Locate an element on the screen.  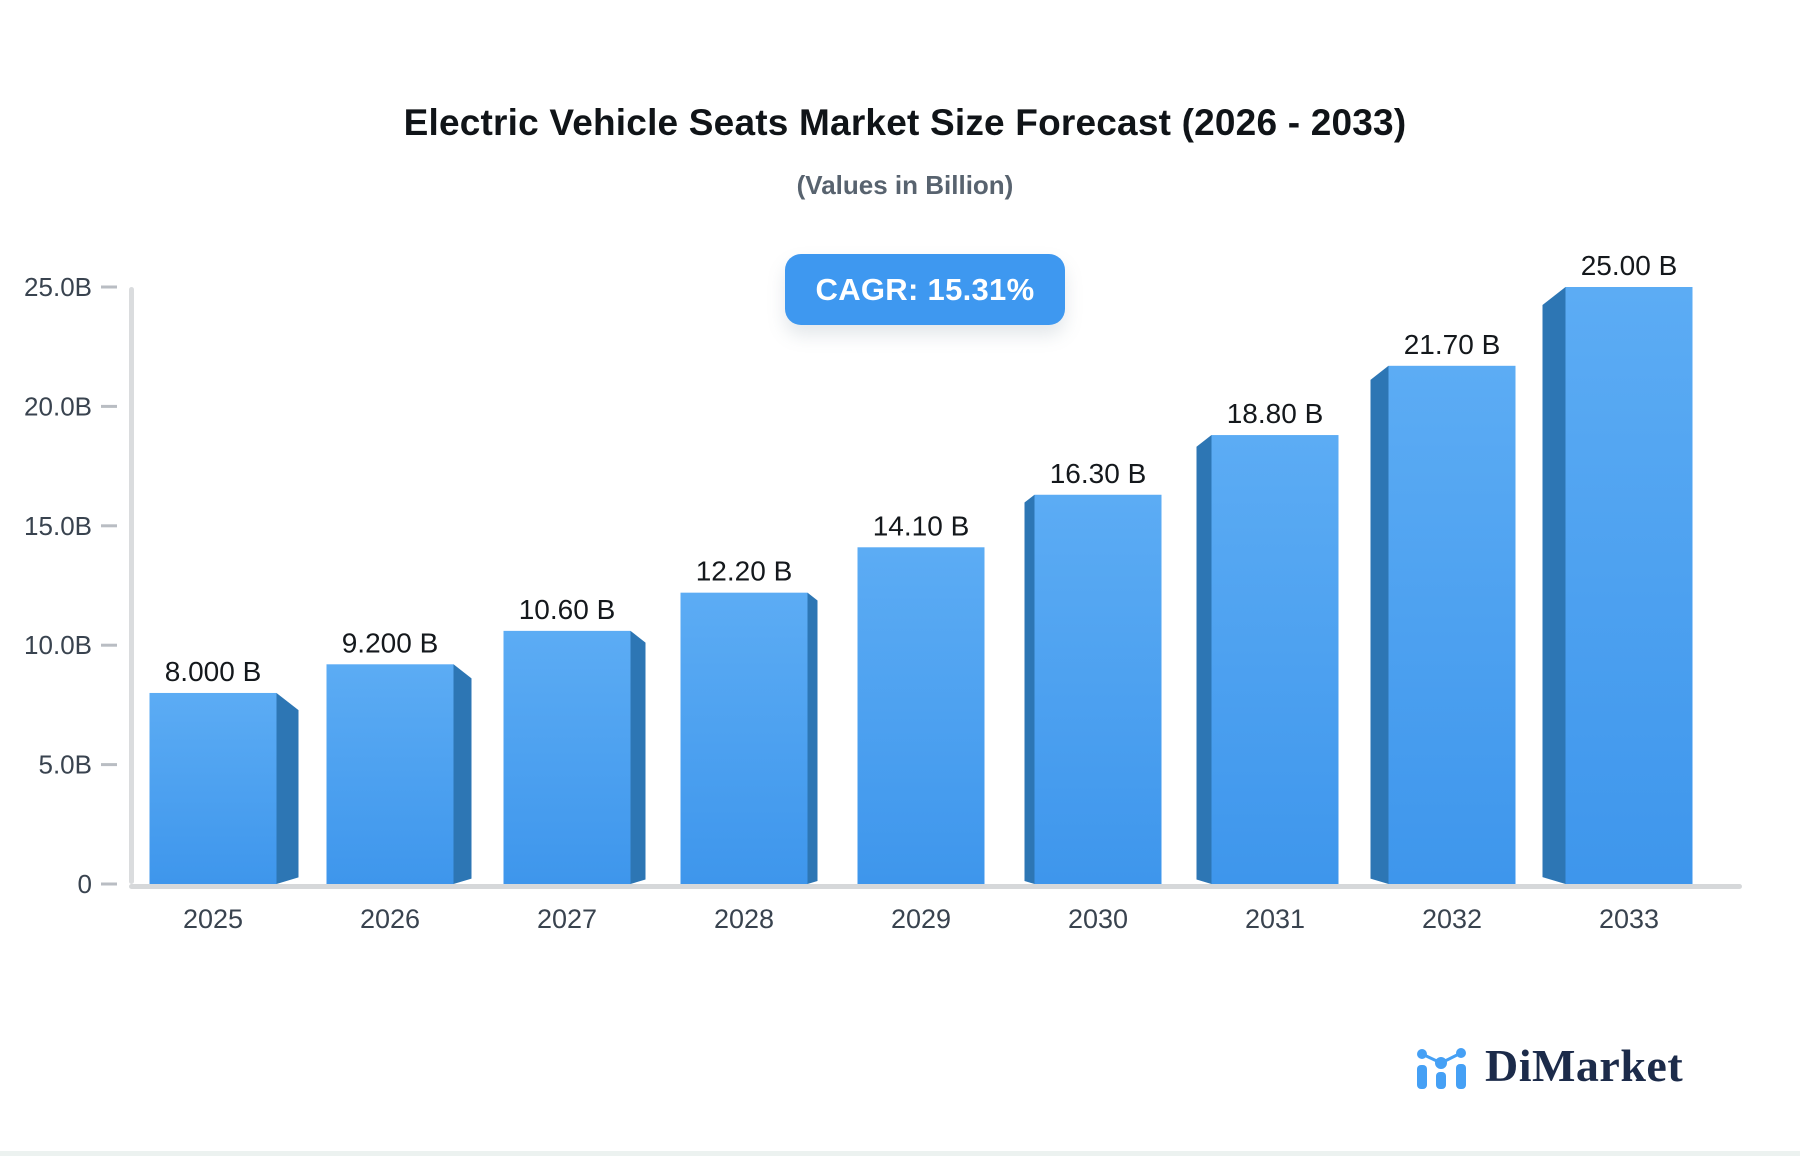
y-axis-label: 15.0B is located at coordinates (58, 526).